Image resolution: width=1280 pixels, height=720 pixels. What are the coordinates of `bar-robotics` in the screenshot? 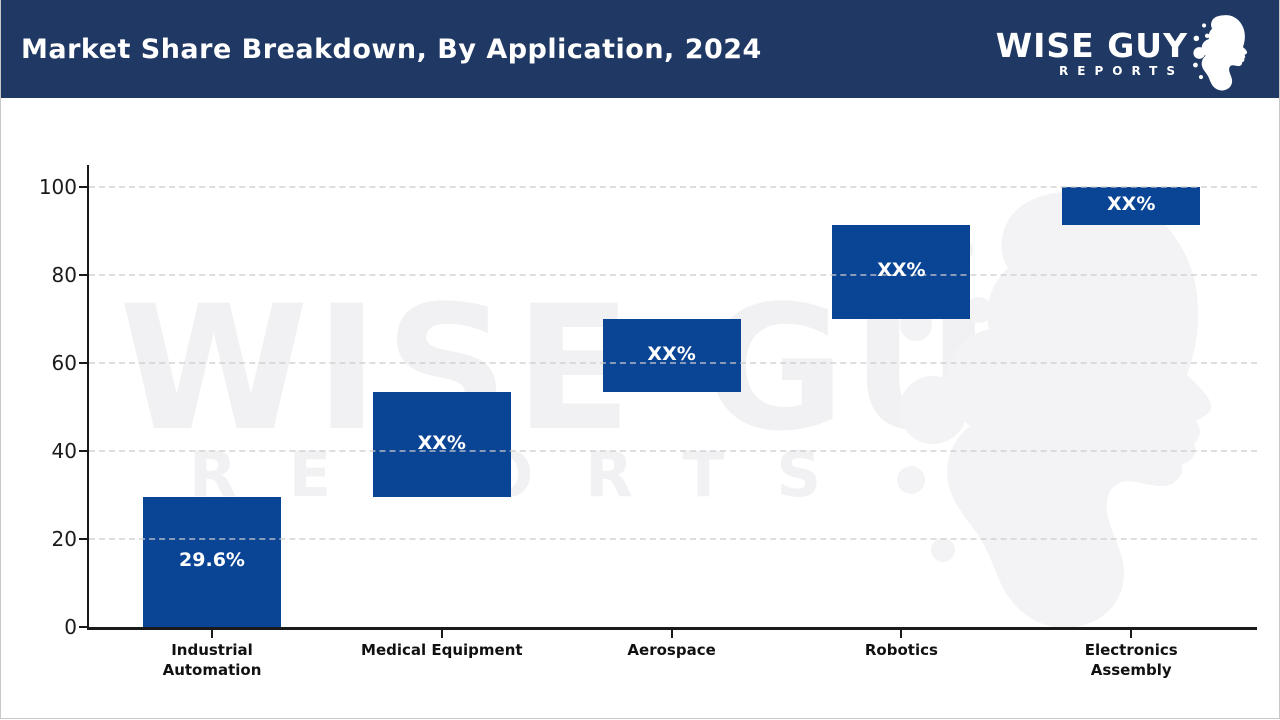 It's located at (901, 272).